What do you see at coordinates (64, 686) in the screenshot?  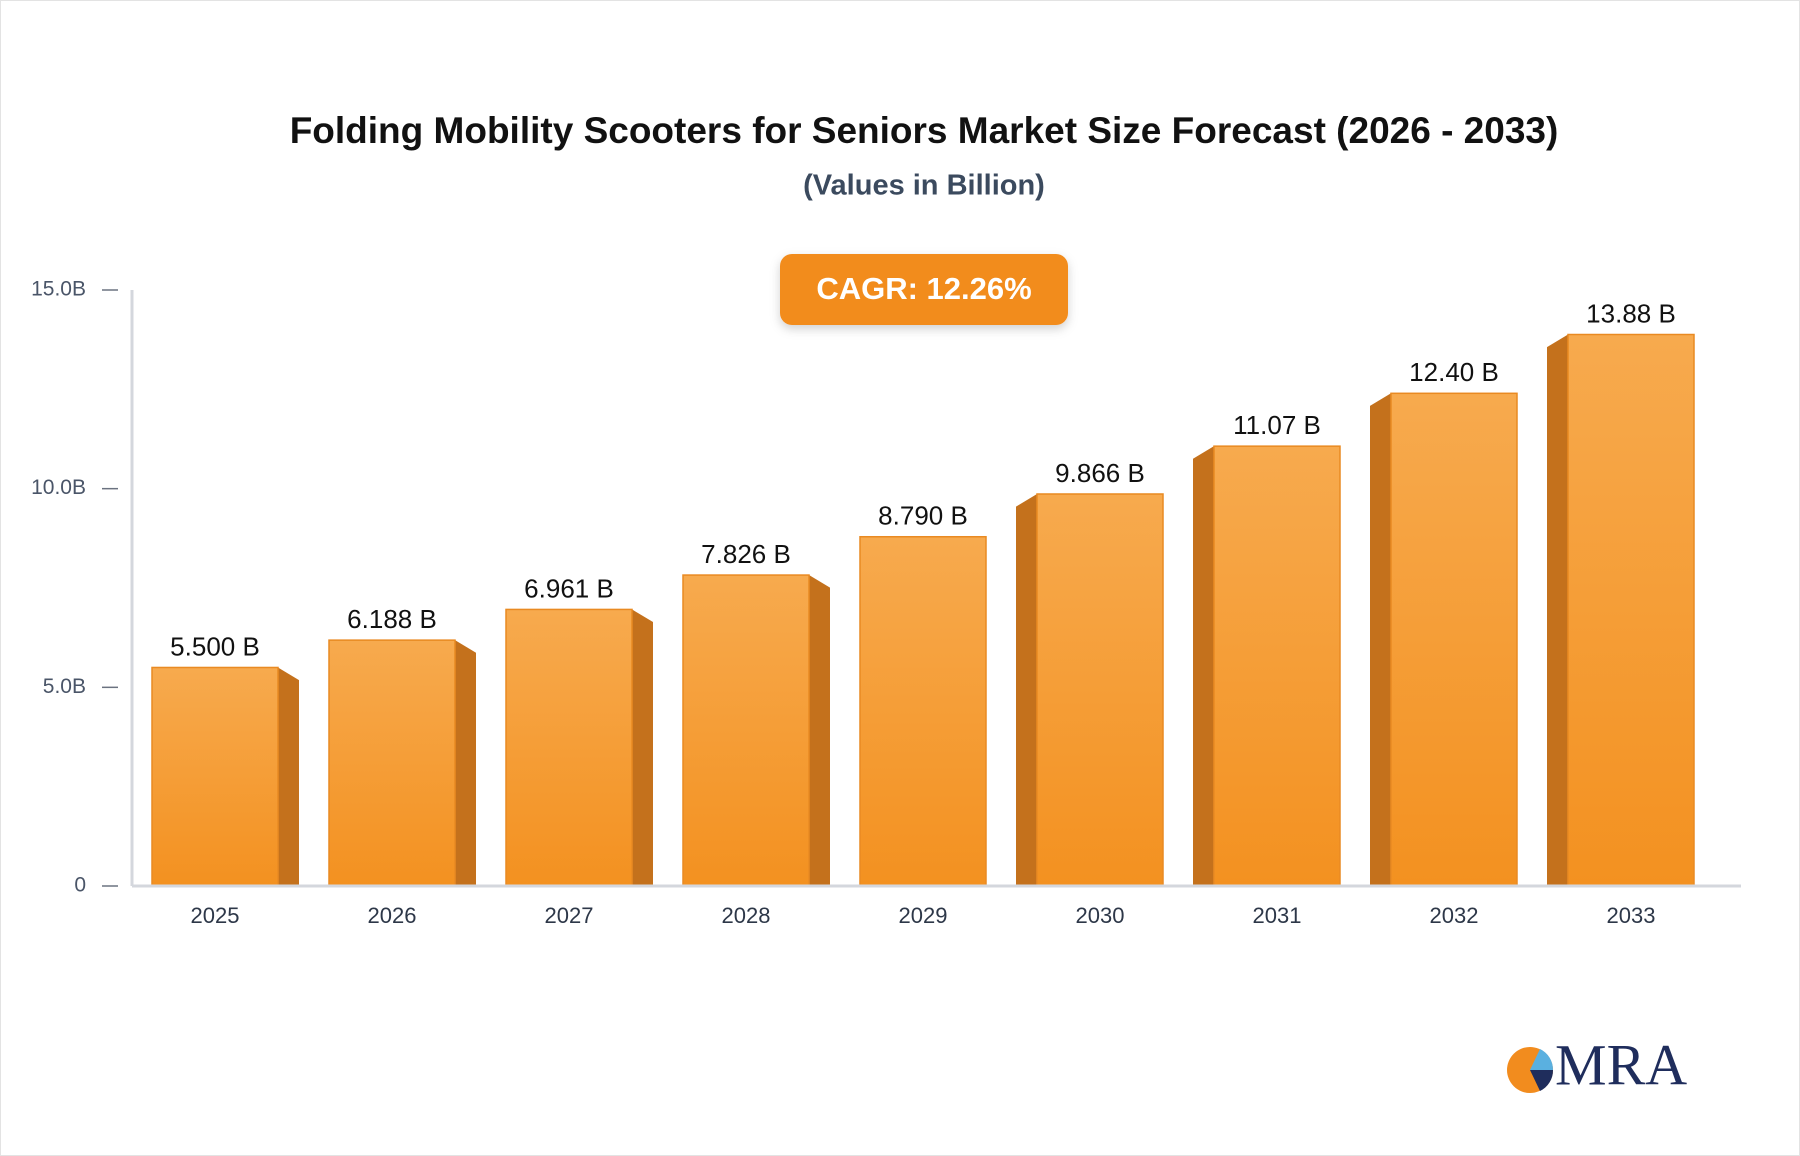 I see `y-tick-label: 5.0B` at bounding box center [64, 686].